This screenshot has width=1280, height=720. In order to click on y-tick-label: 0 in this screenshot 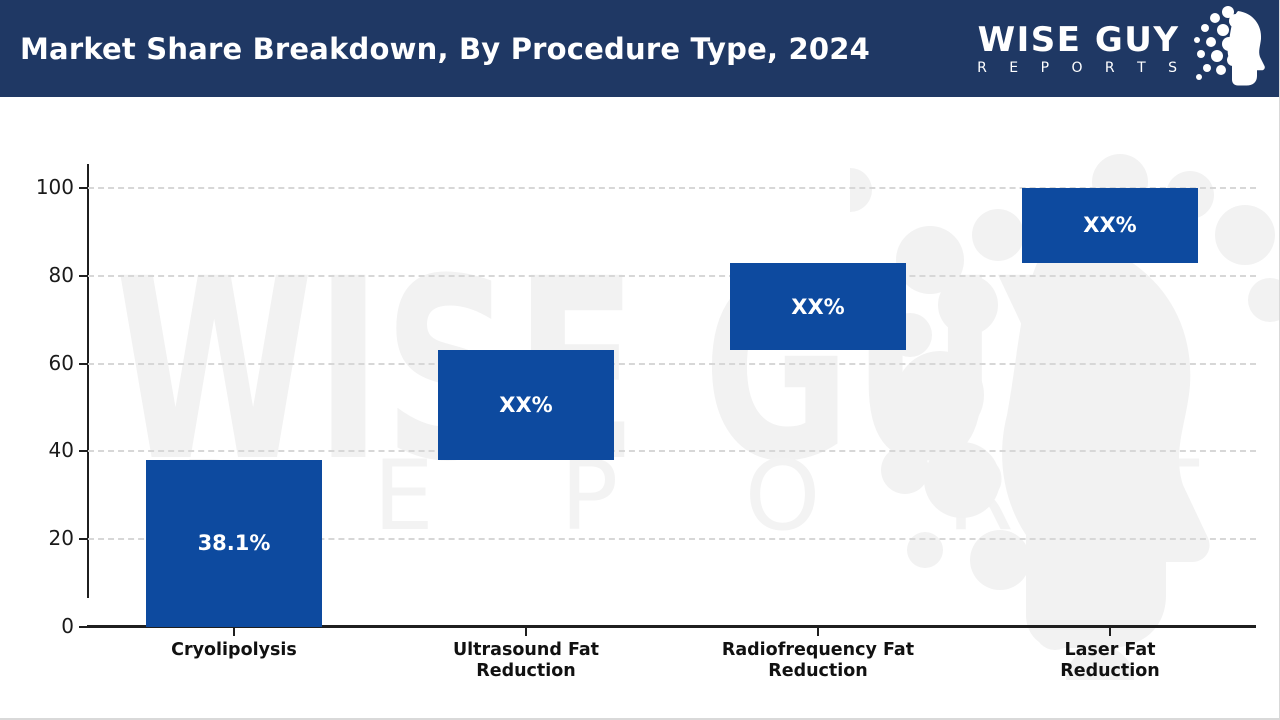, I will do `click(67, 626)`.